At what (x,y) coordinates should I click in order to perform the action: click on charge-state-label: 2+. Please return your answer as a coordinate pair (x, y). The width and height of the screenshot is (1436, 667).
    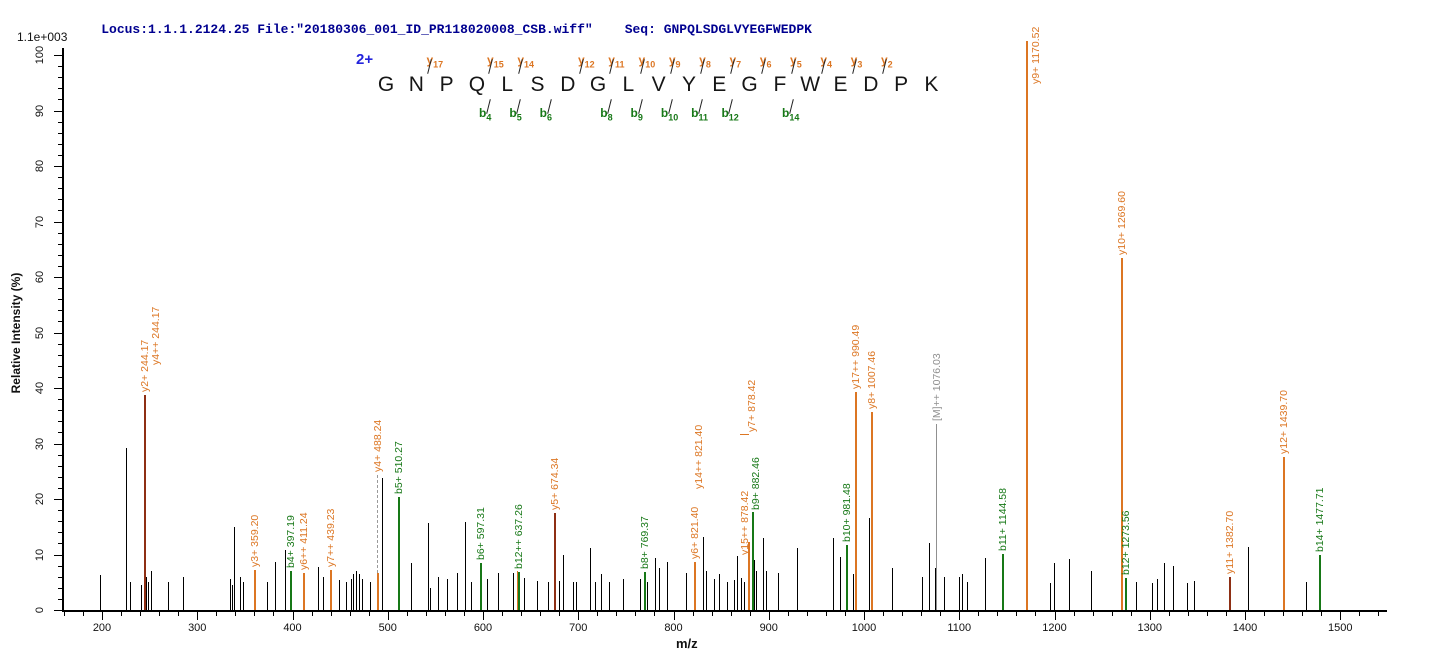
    Looking at the image, I should click on (365, 59).